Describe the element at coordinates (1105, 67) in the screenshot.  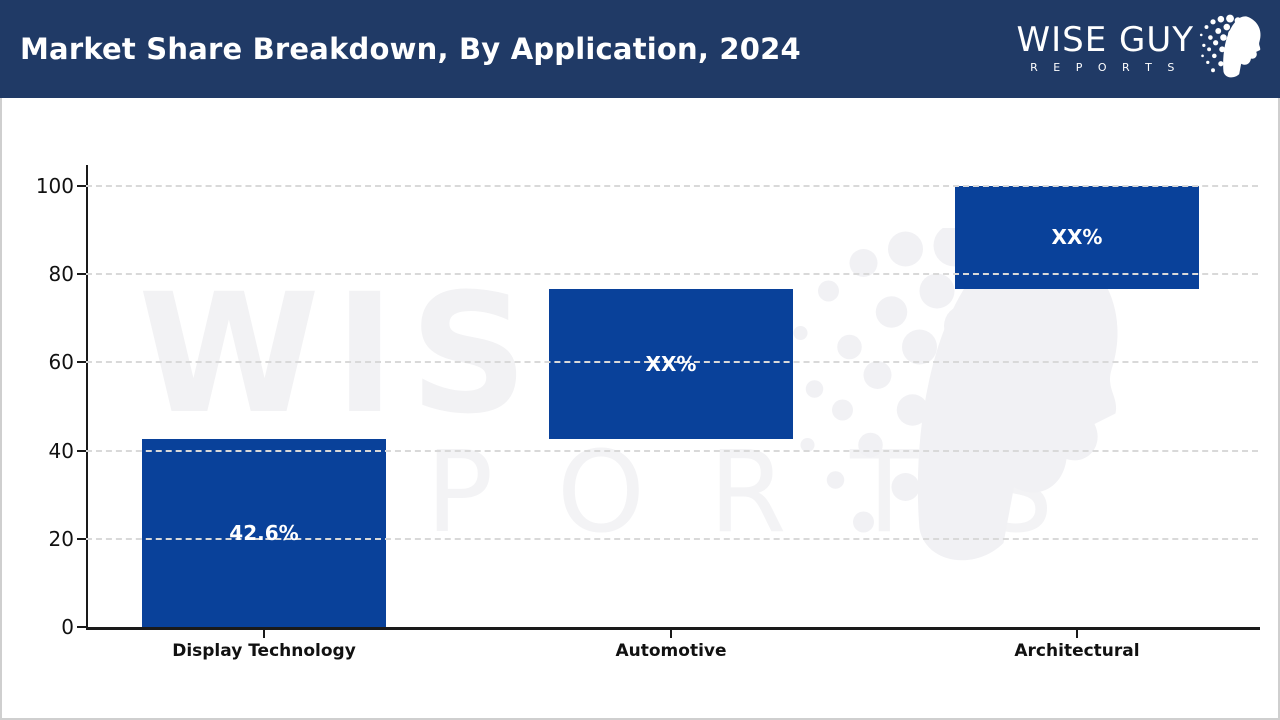
I see `logo-subtext: R E P O R T S` at that location.